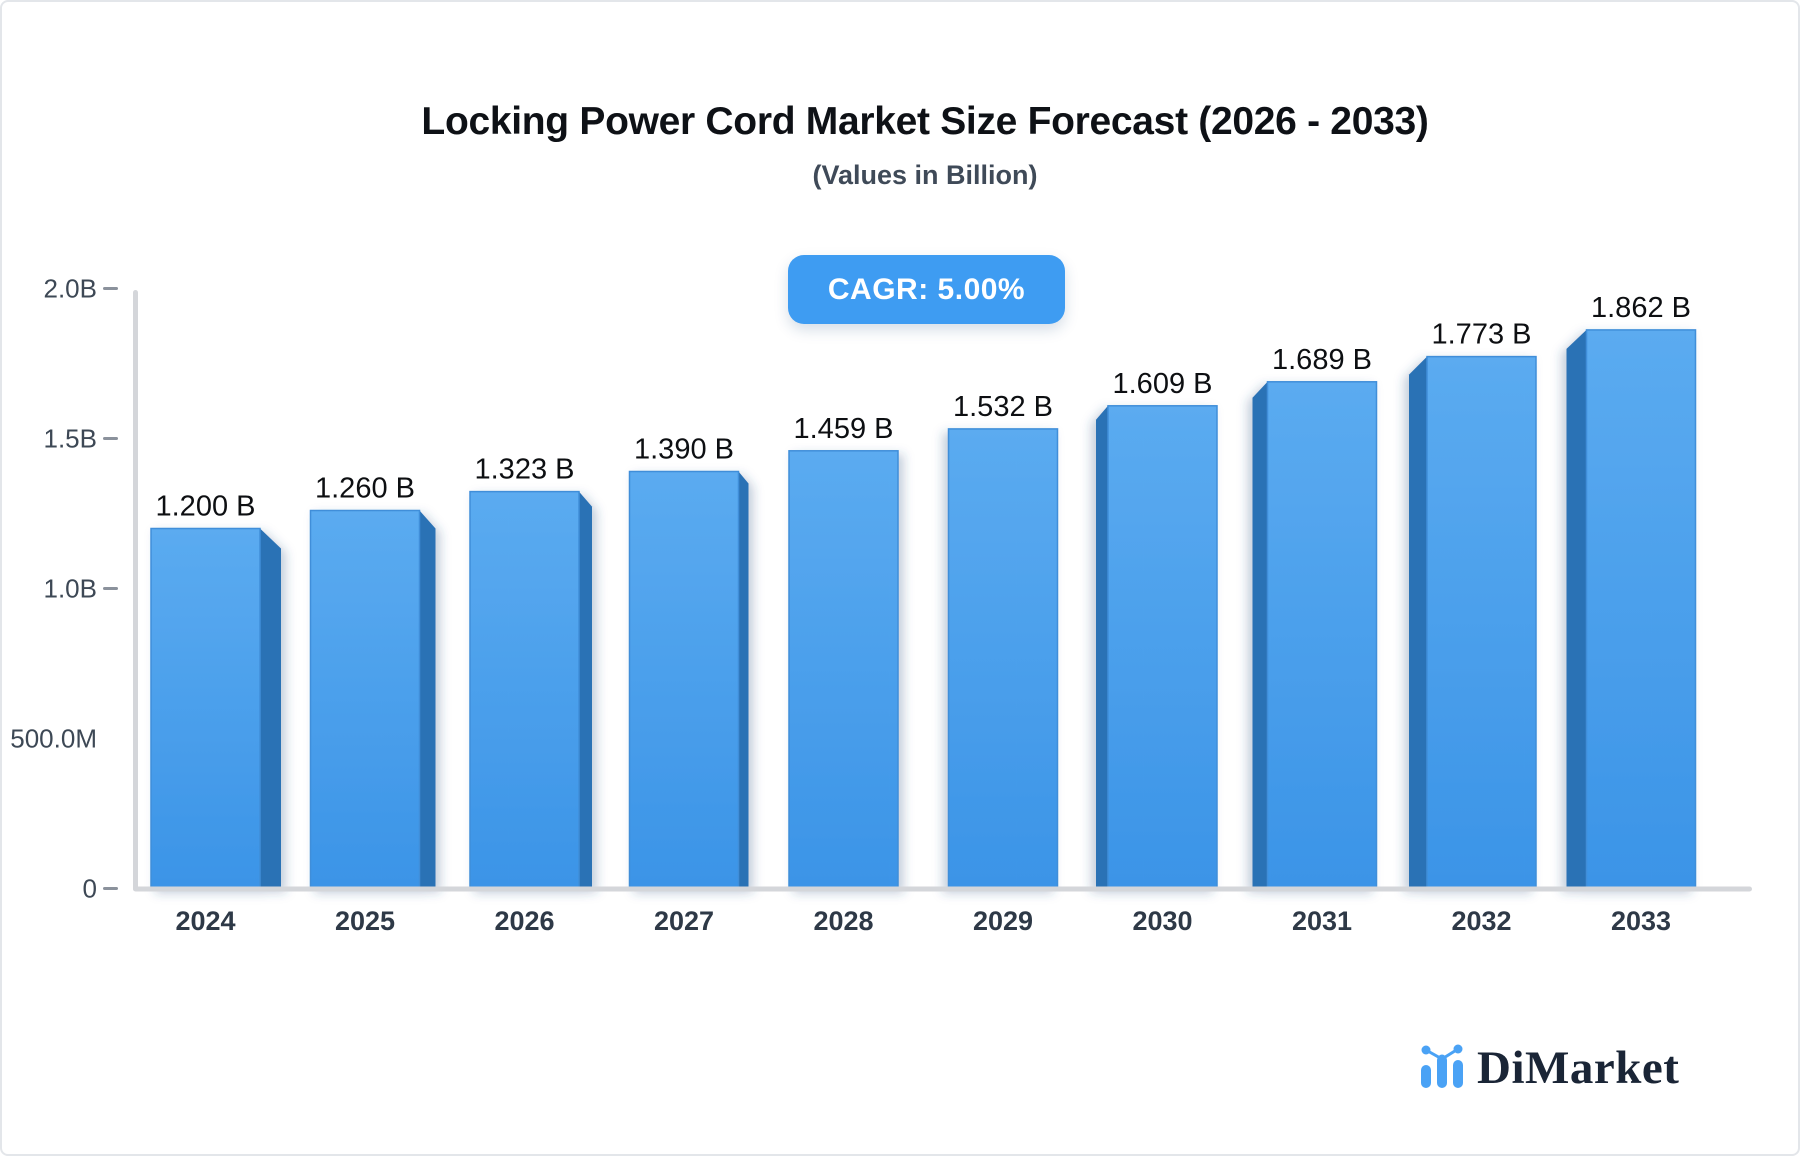  What do you see at coordinates (1641, 921) in the screenshot?
I see `x-axis-label: 2033` at bounding box center [1641, 921].